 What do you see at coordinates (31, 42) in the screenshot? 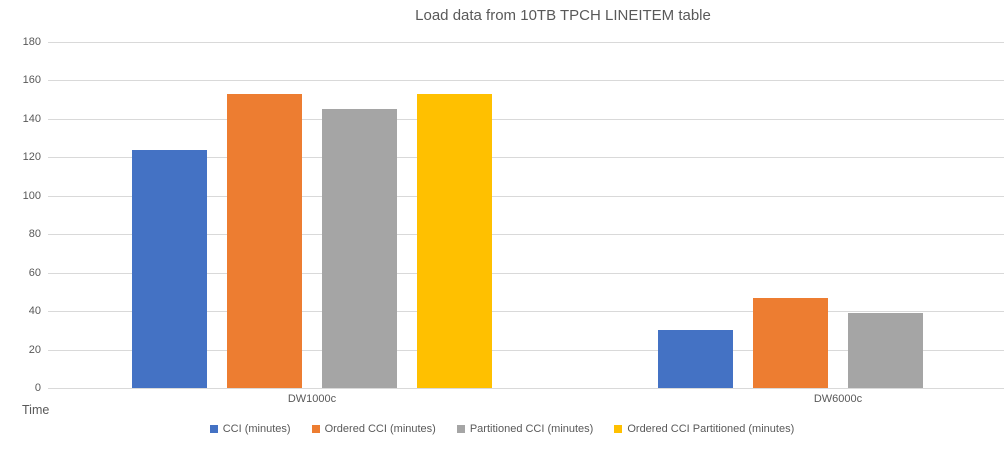
I see `y-tick-label-180: 180` at bounding box center [31, 42].